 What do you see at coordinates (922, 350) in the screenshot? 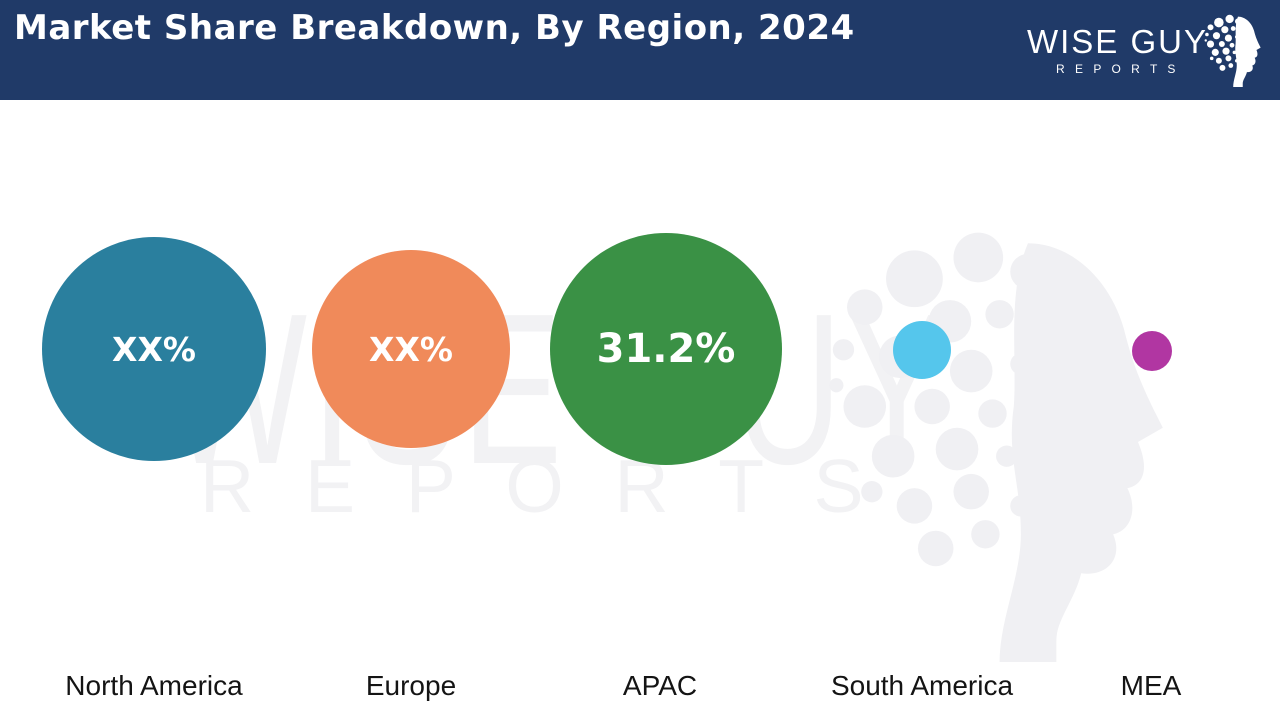
I see `bubble-south-america` at bounding box center [922, 350].